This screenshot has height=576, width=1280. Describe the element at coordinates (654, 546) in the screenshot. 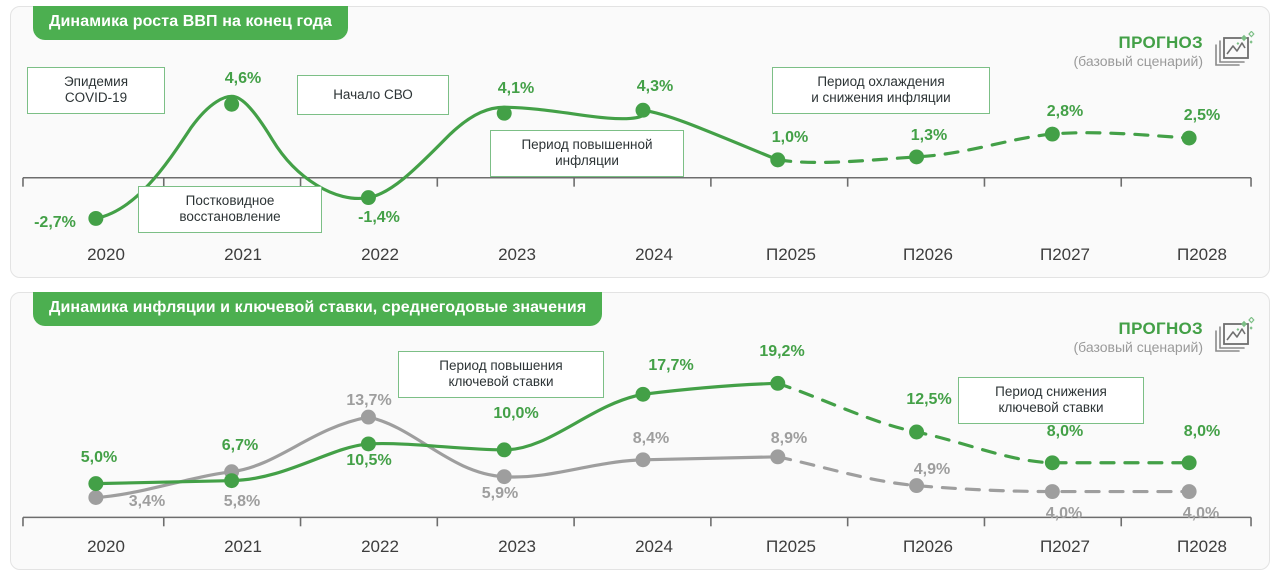

I see `inflation-x-tick-label: 2024` at that location.